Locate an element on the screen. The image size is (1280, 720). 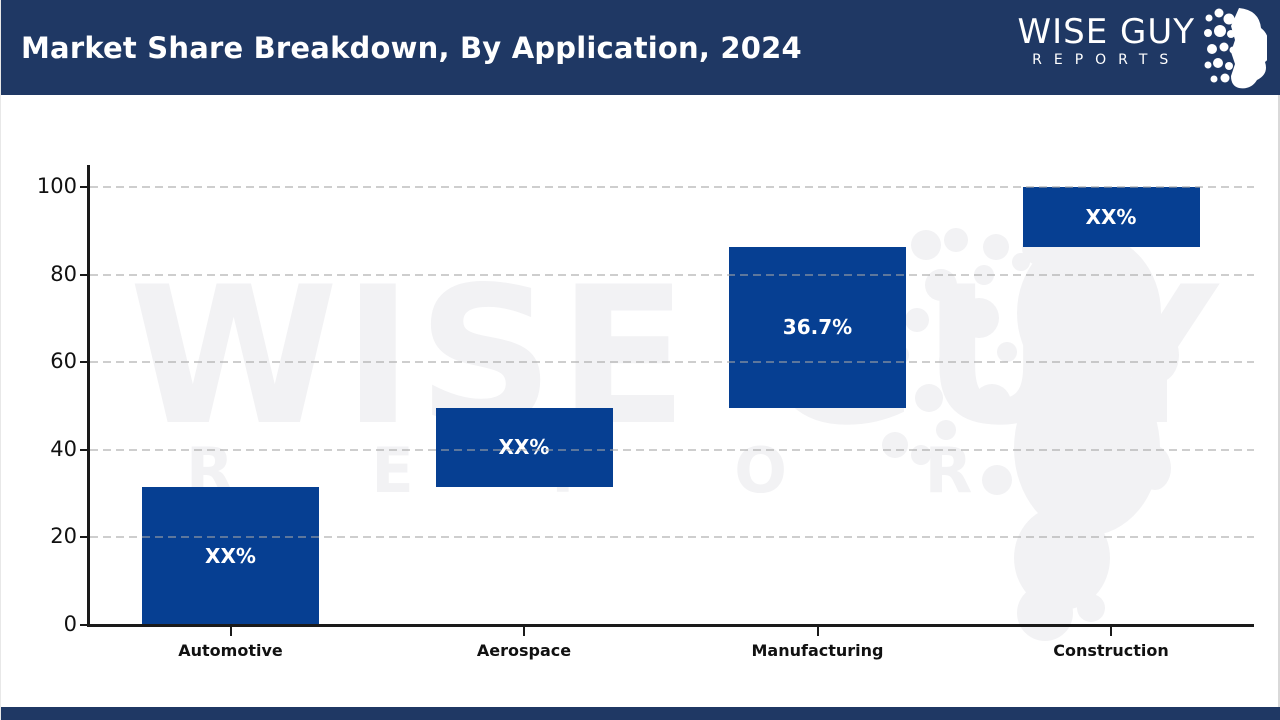
bar-manufacturing: 36.7% is located at coordinates (817, 327).